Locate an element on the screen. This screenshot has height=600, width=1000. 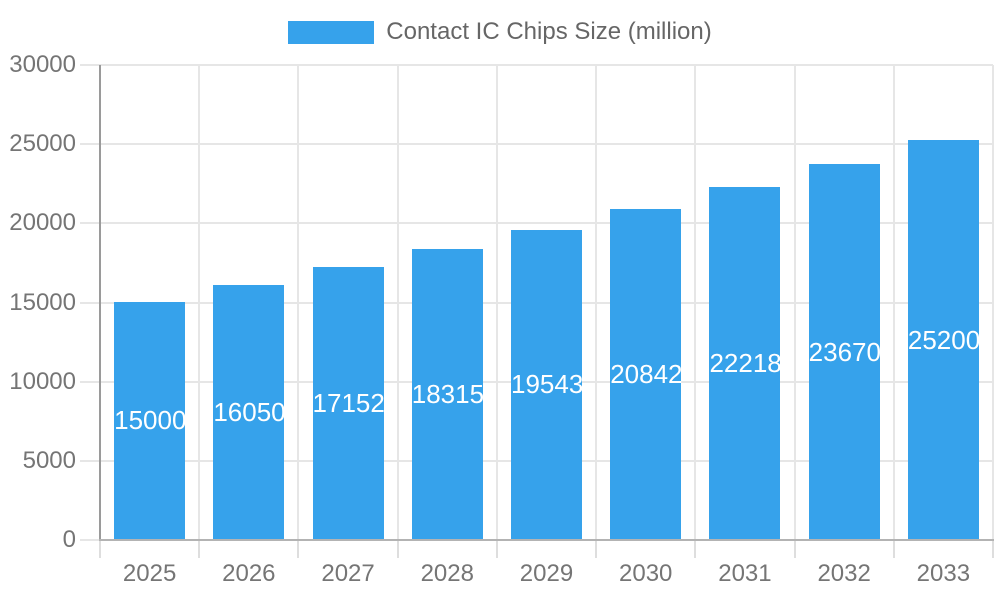
bar-2031: 22218 is located at coordinates (745, 363).